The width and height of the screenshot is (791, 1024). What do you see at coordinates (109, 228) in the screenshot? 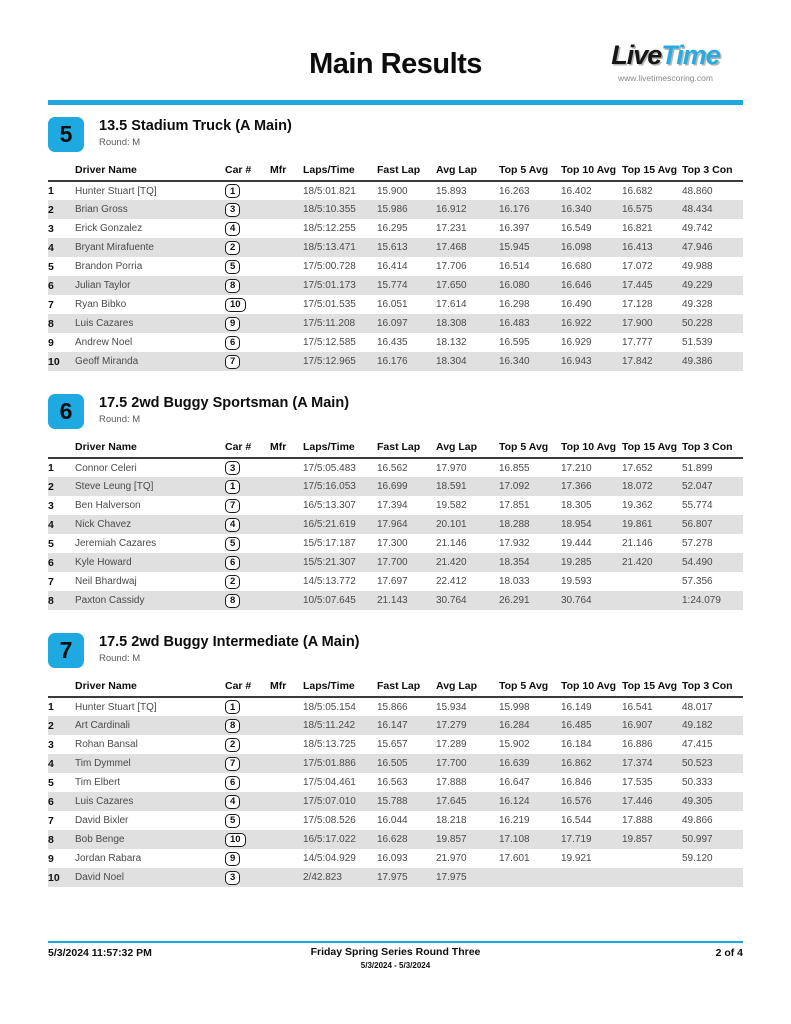
I see `driver-name-cell: Erick Gonzalez` at bounding box center [109, 228].